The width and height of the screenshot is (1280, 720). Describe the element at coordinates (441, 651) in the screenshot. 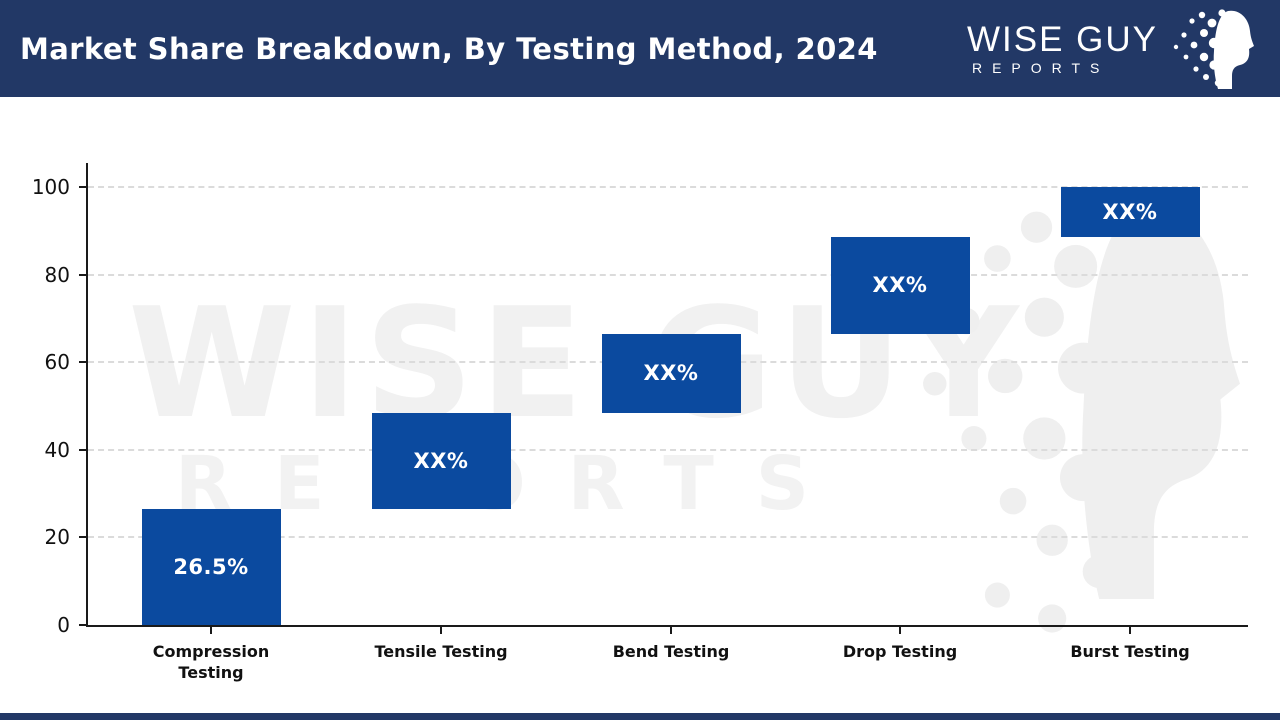

I see `x-axis-label: Tensile Testing` at that location.